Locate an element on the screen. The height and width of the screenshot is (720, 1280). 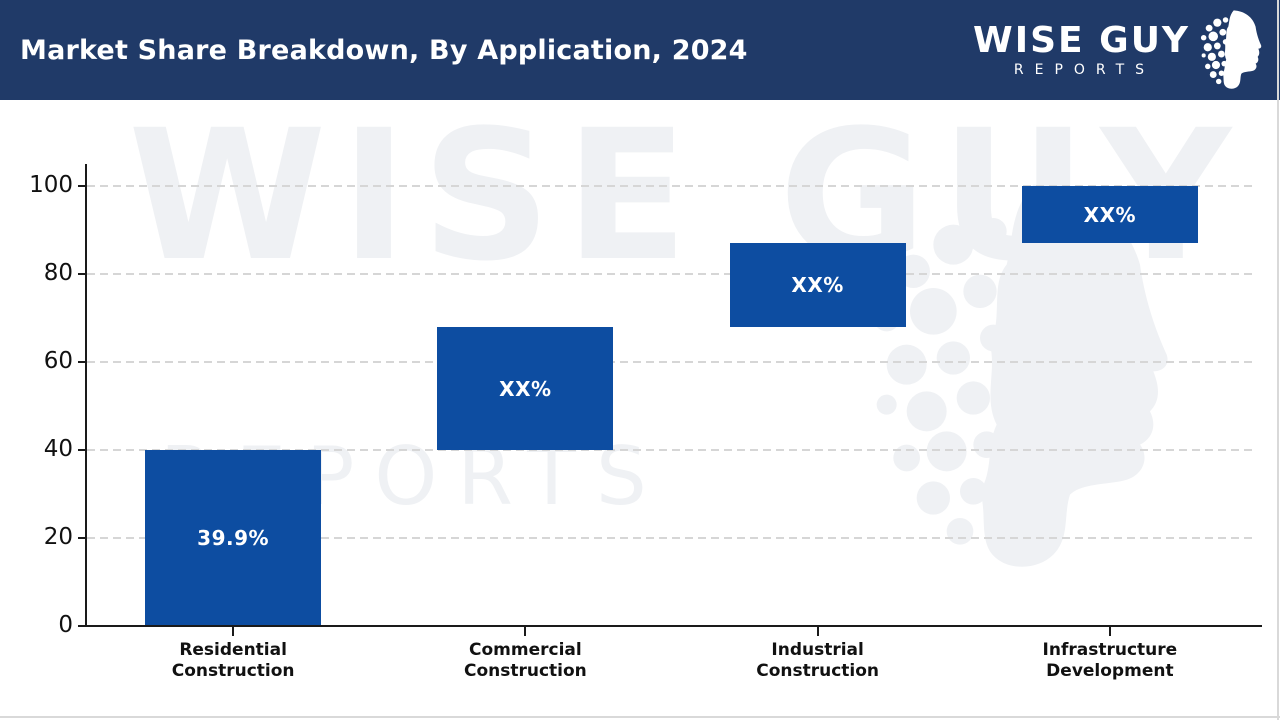
y-tick-label-0: 0 is located at coordinates (65, 625).